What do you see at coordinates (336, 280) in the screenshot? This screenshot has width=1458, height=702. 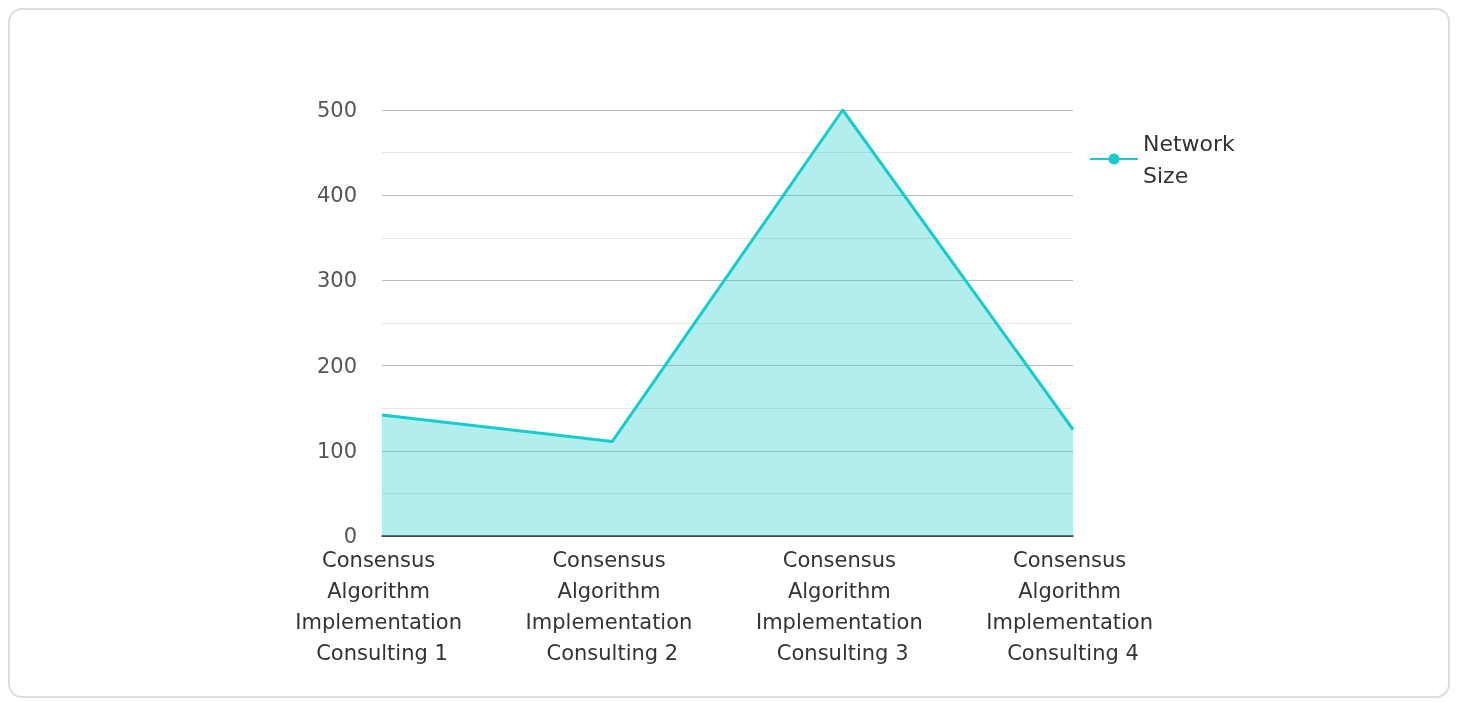 I see `y-tick-label: 300` at bounding box center [336, 280].